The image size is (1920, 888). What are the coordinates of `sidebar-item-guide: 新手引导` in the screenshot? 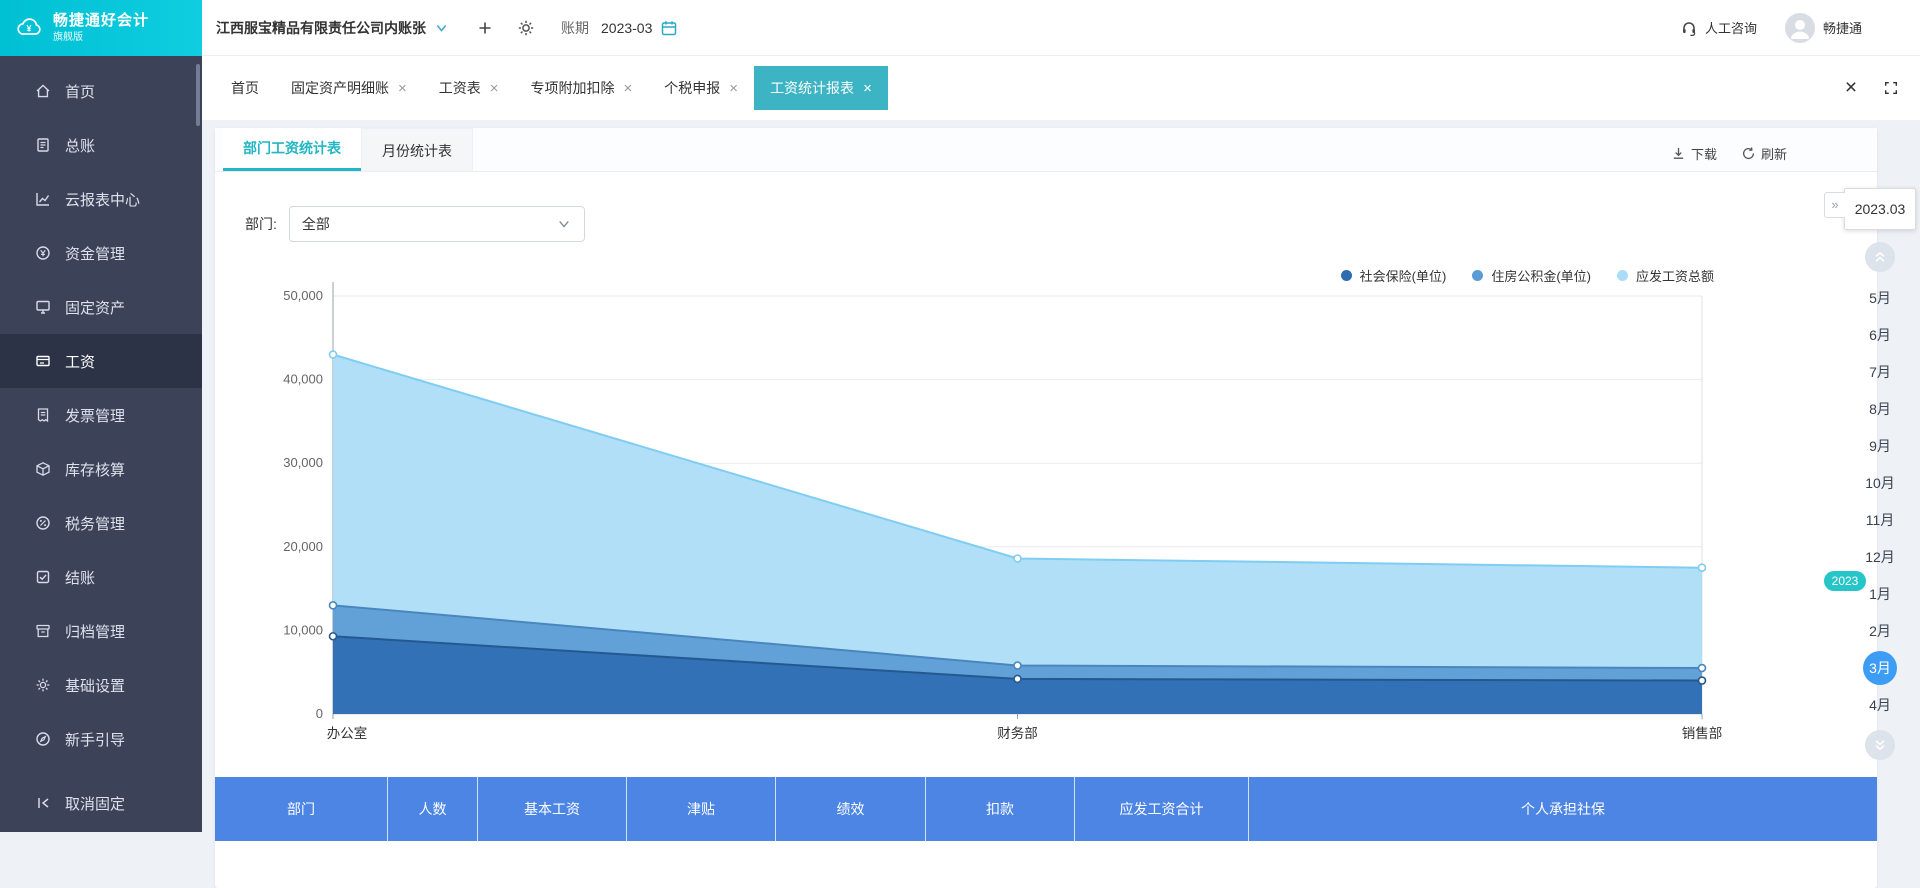 It's located at (101, 739).